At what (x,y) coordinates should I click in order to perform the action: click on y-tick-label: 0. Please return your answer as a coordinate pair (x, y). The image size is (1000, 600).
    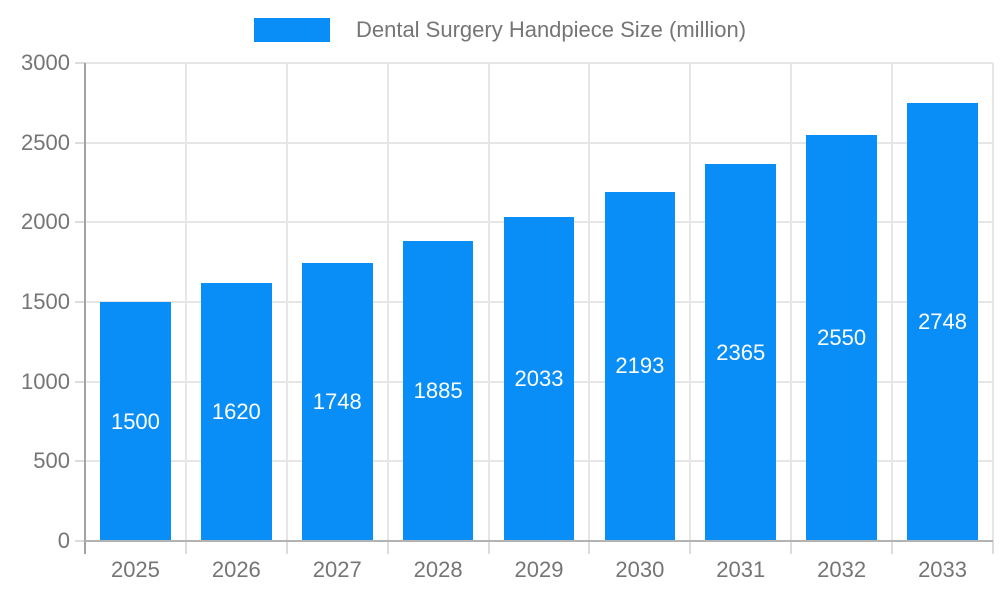
    Looking at the image, I should click on (63, 540).